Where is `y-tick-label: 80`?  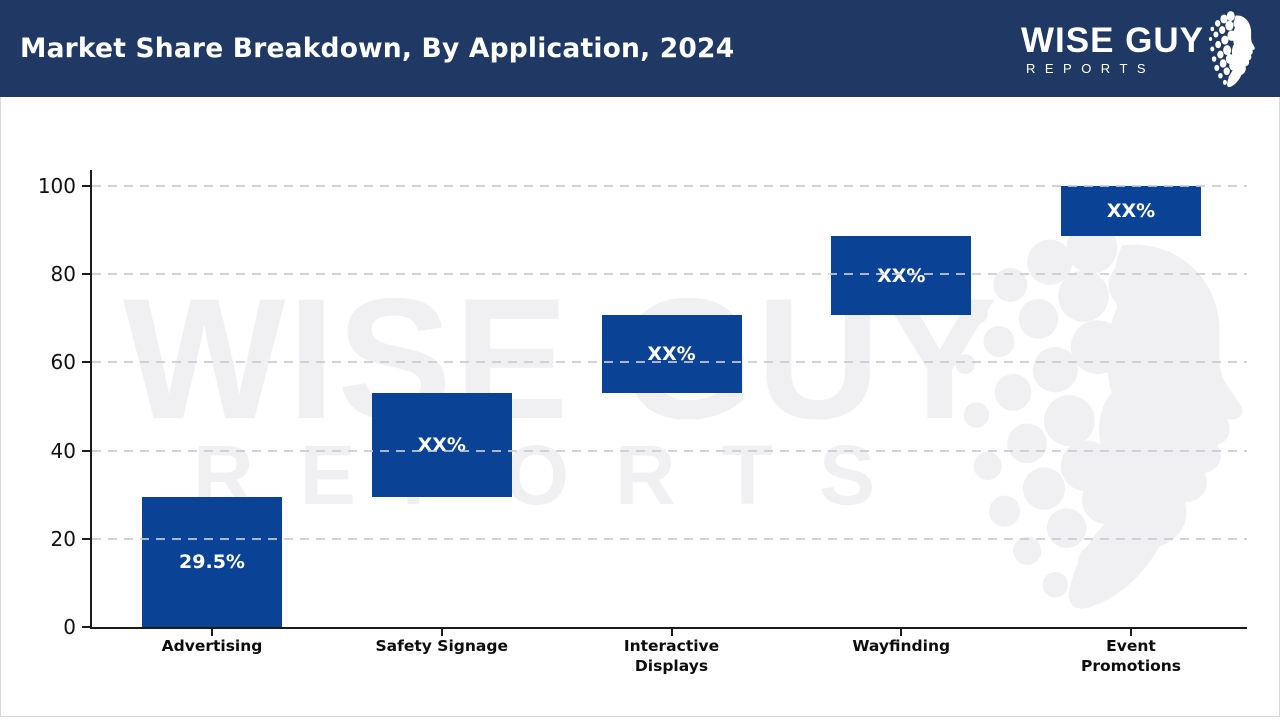 y-tick-label: 80 is located at coordinates (63, 274).